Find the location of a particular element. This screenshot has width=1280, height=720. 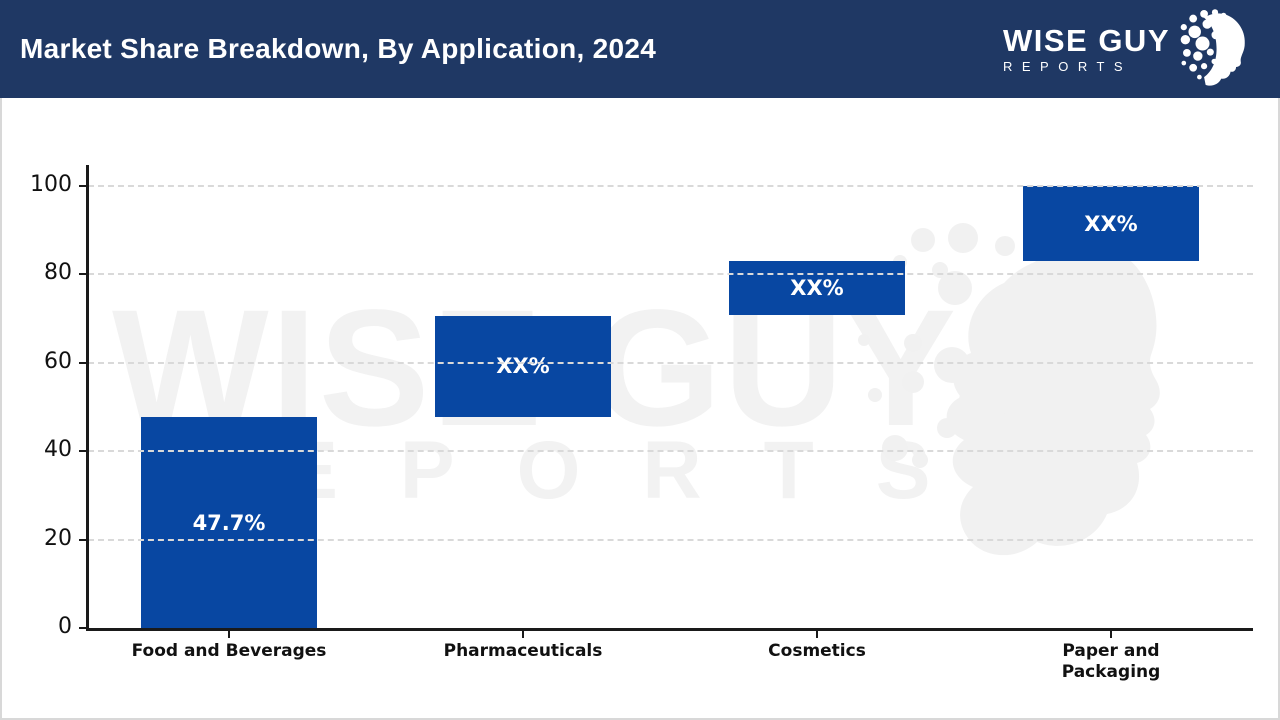

bar-value-label-paper-and-packaging: XX% is located at coordinates (1111, 223).